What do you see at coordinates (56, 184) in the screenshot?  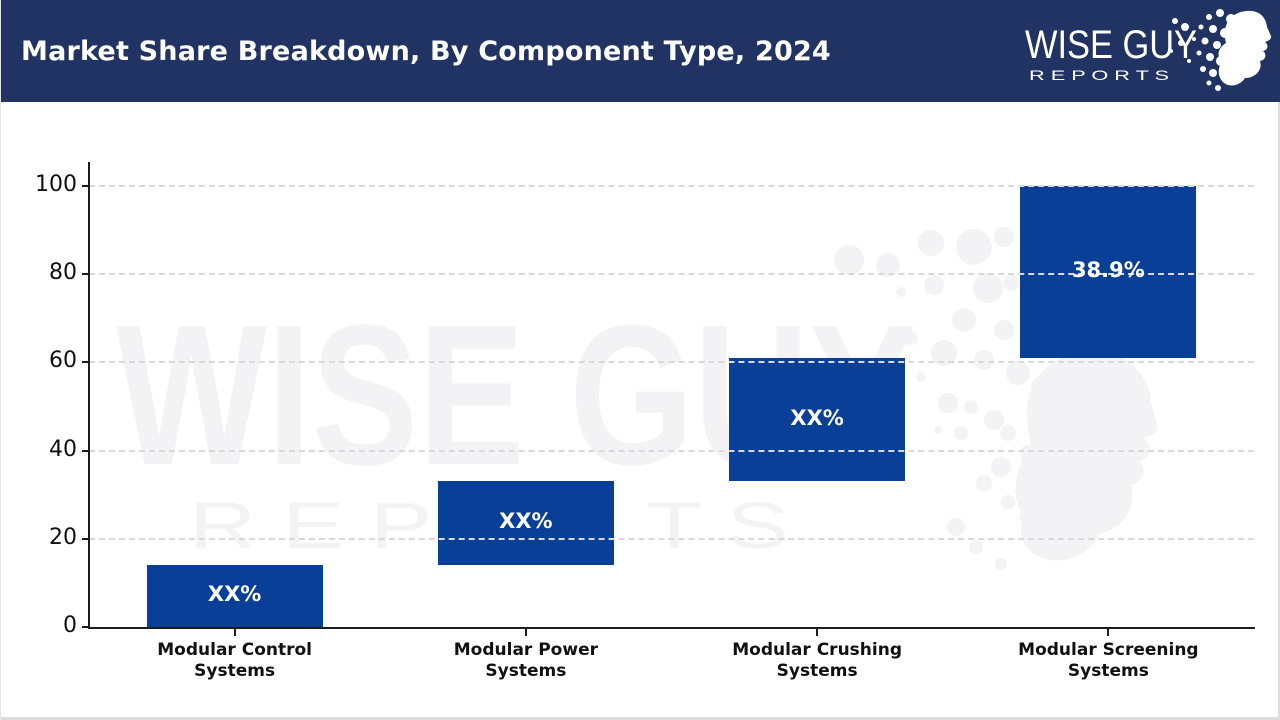 I see `y-tick-label: 100` at bounding box center [56, 184].